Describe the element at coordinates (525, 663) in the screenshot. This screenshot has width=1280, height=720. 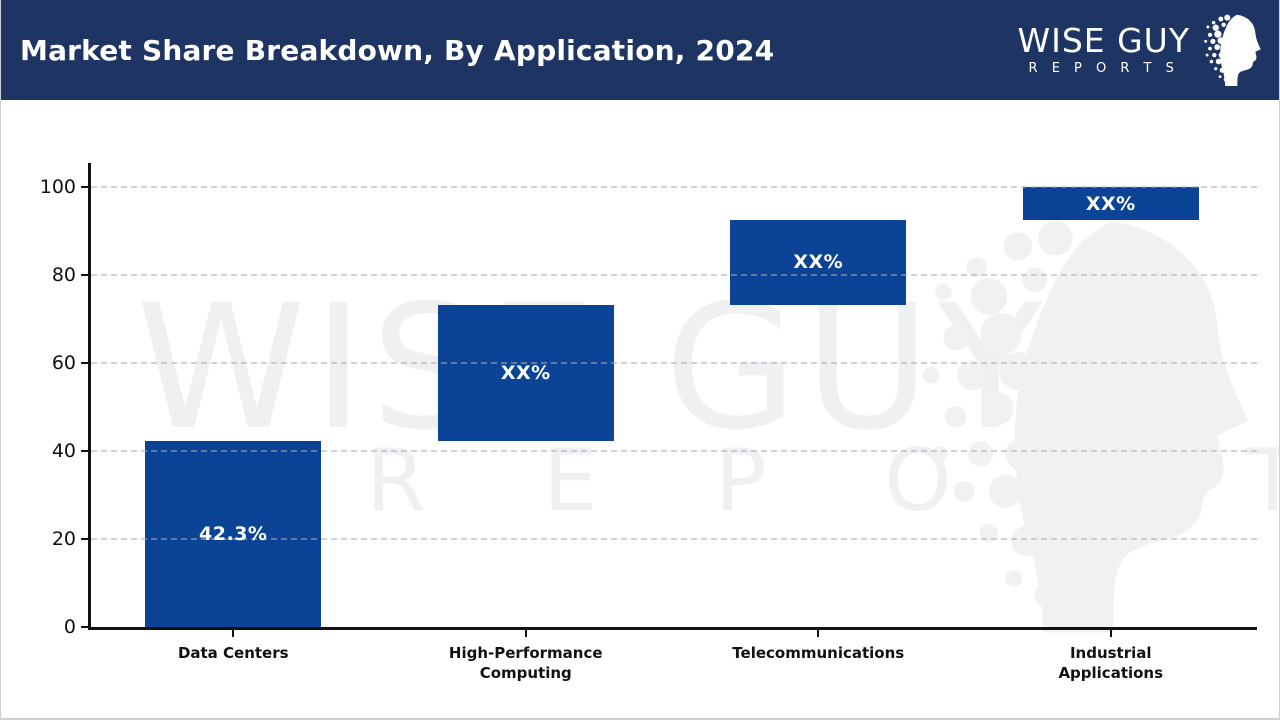
I see `x-category-label: High-Performance Computing` at that location.